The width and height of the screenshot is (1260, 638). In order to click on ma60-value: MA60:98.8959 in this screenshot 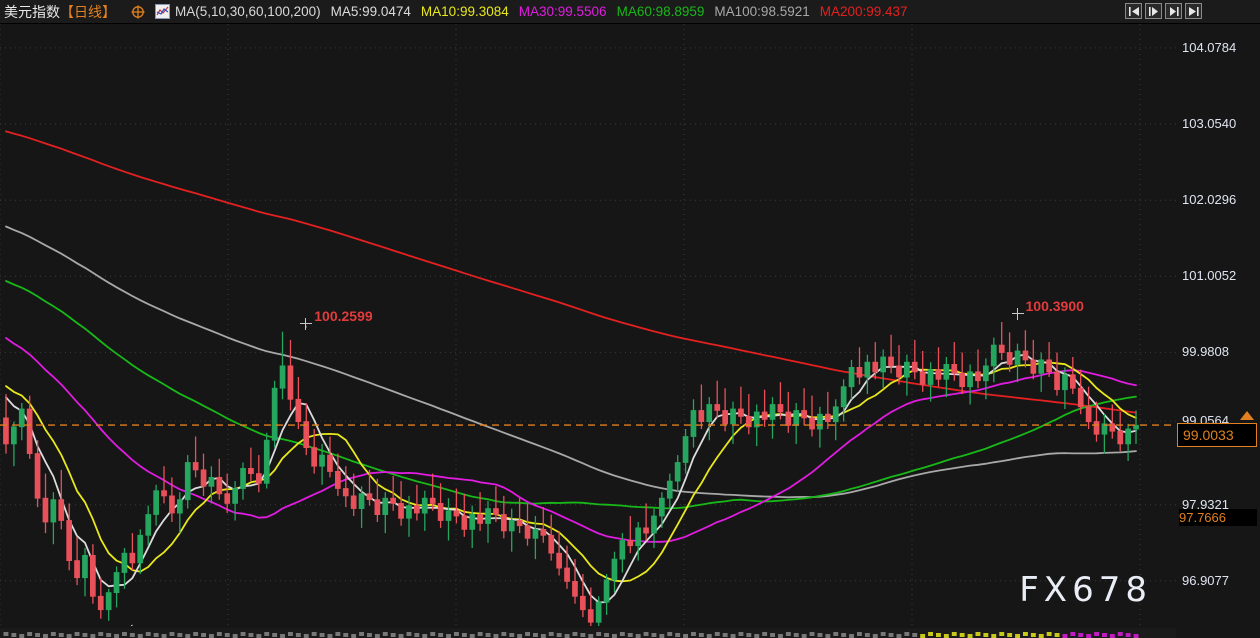, I will do `click(660, 11)`.